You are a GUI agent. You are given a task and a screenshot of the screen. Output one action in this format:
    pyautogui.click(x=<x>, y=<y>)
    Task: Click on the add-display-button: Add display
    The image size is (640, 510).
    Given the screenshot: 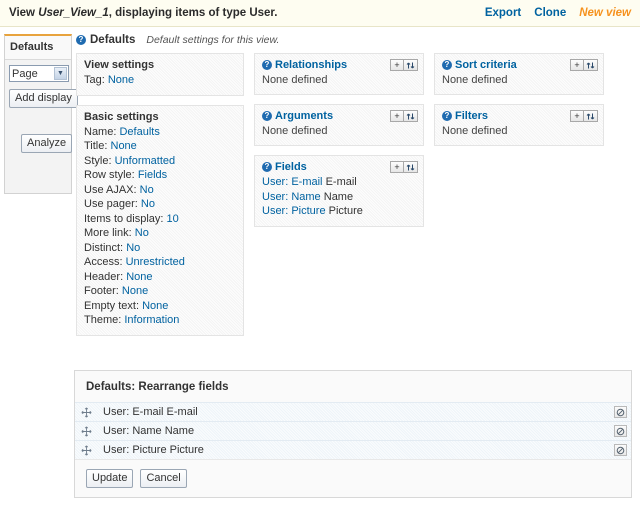 What is the action you would take?
    pyautogui.click(x=43, y=98)
    